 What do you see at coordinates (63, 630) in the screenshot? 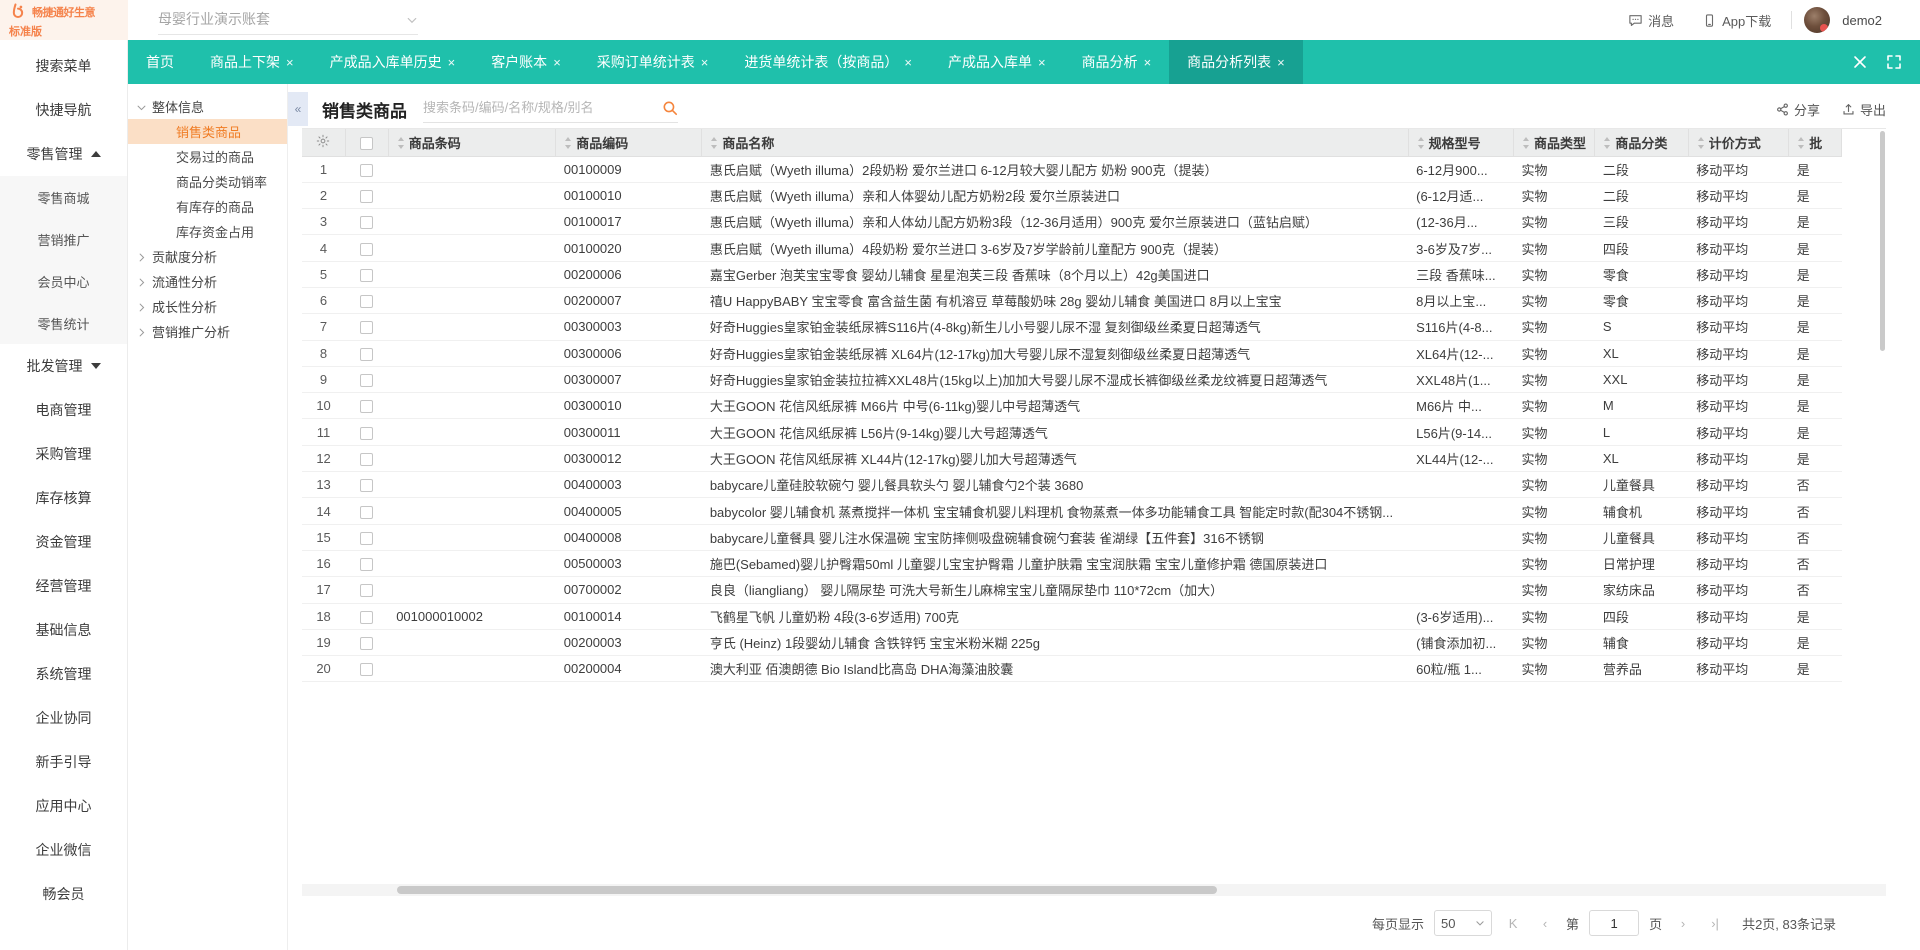
I see `sidebar-item-13: 基础信息` at bounding box center [63, 630].